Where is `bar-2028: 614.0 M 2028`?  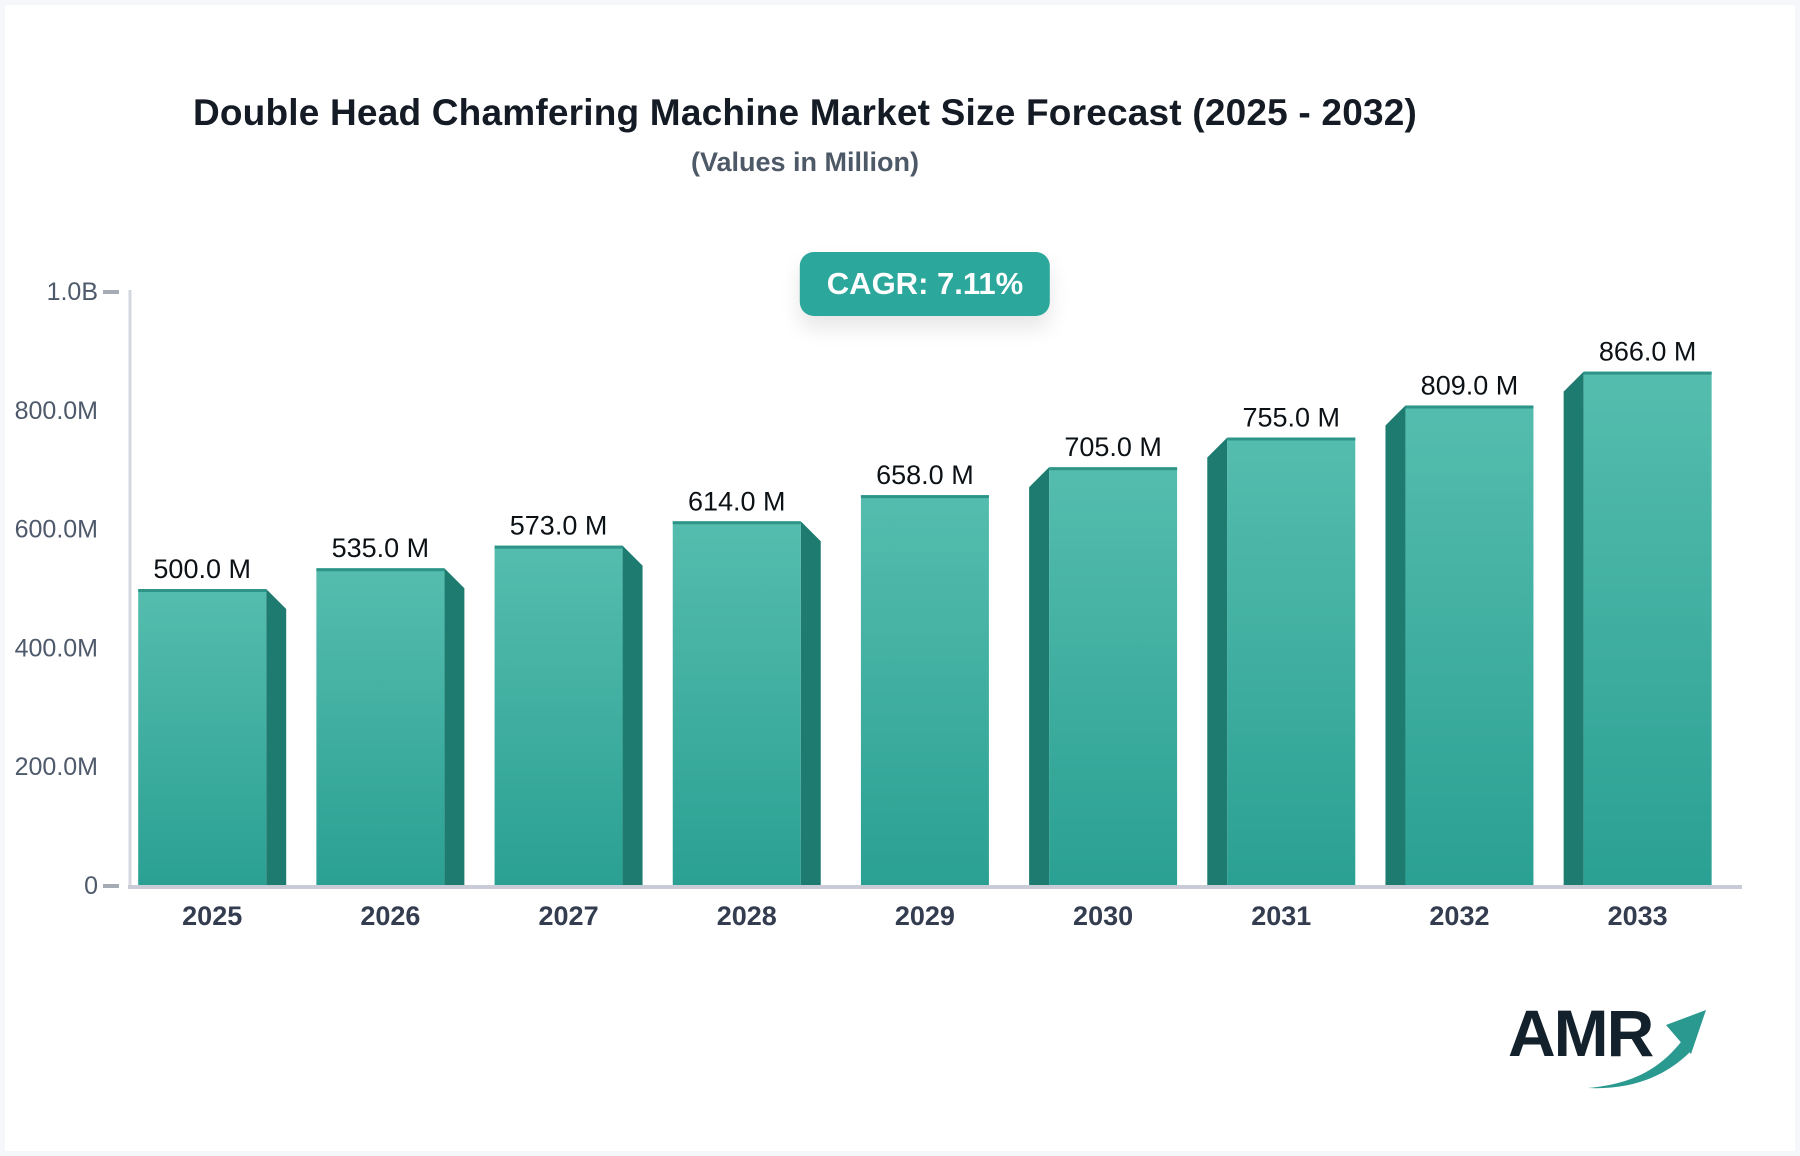
bar-2028: 614.0 M 2028 is located at coordinates (746, 708).